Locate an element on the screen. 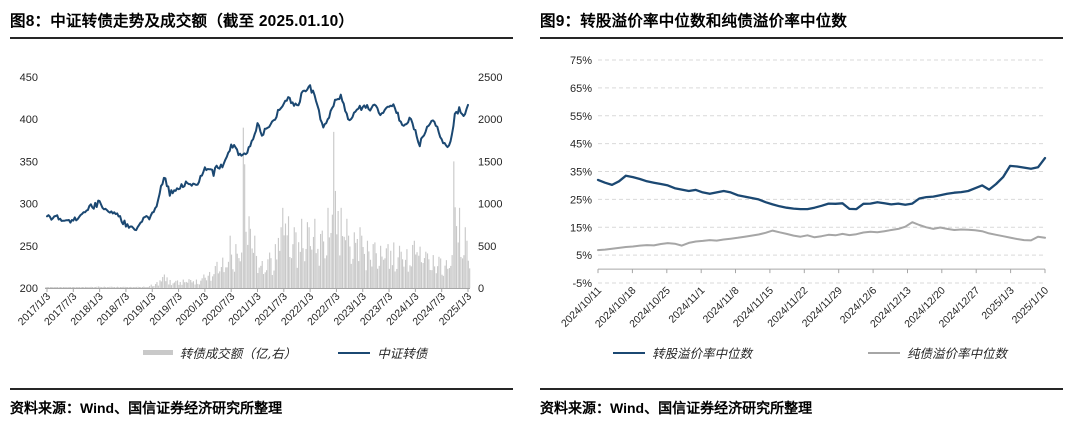 Image resolution: width=1080 pixels, height=430 pixels. csi-convertible-bond-line is located at coordinates (257, 158).